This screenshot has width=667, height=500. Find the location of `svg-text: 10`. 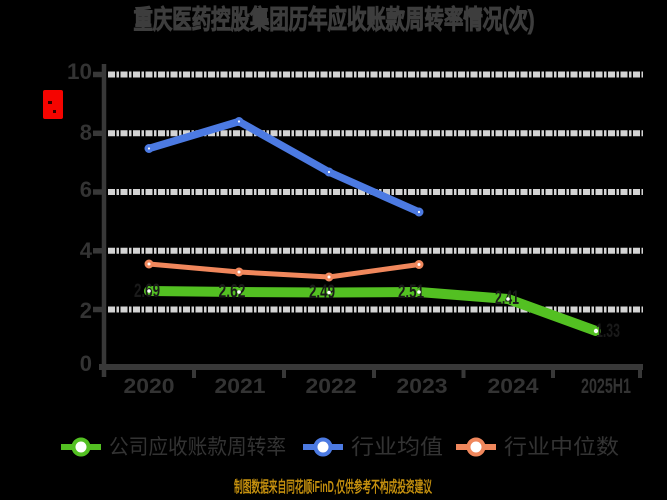

svg-text: 10 is located at coordinates (79, 71).